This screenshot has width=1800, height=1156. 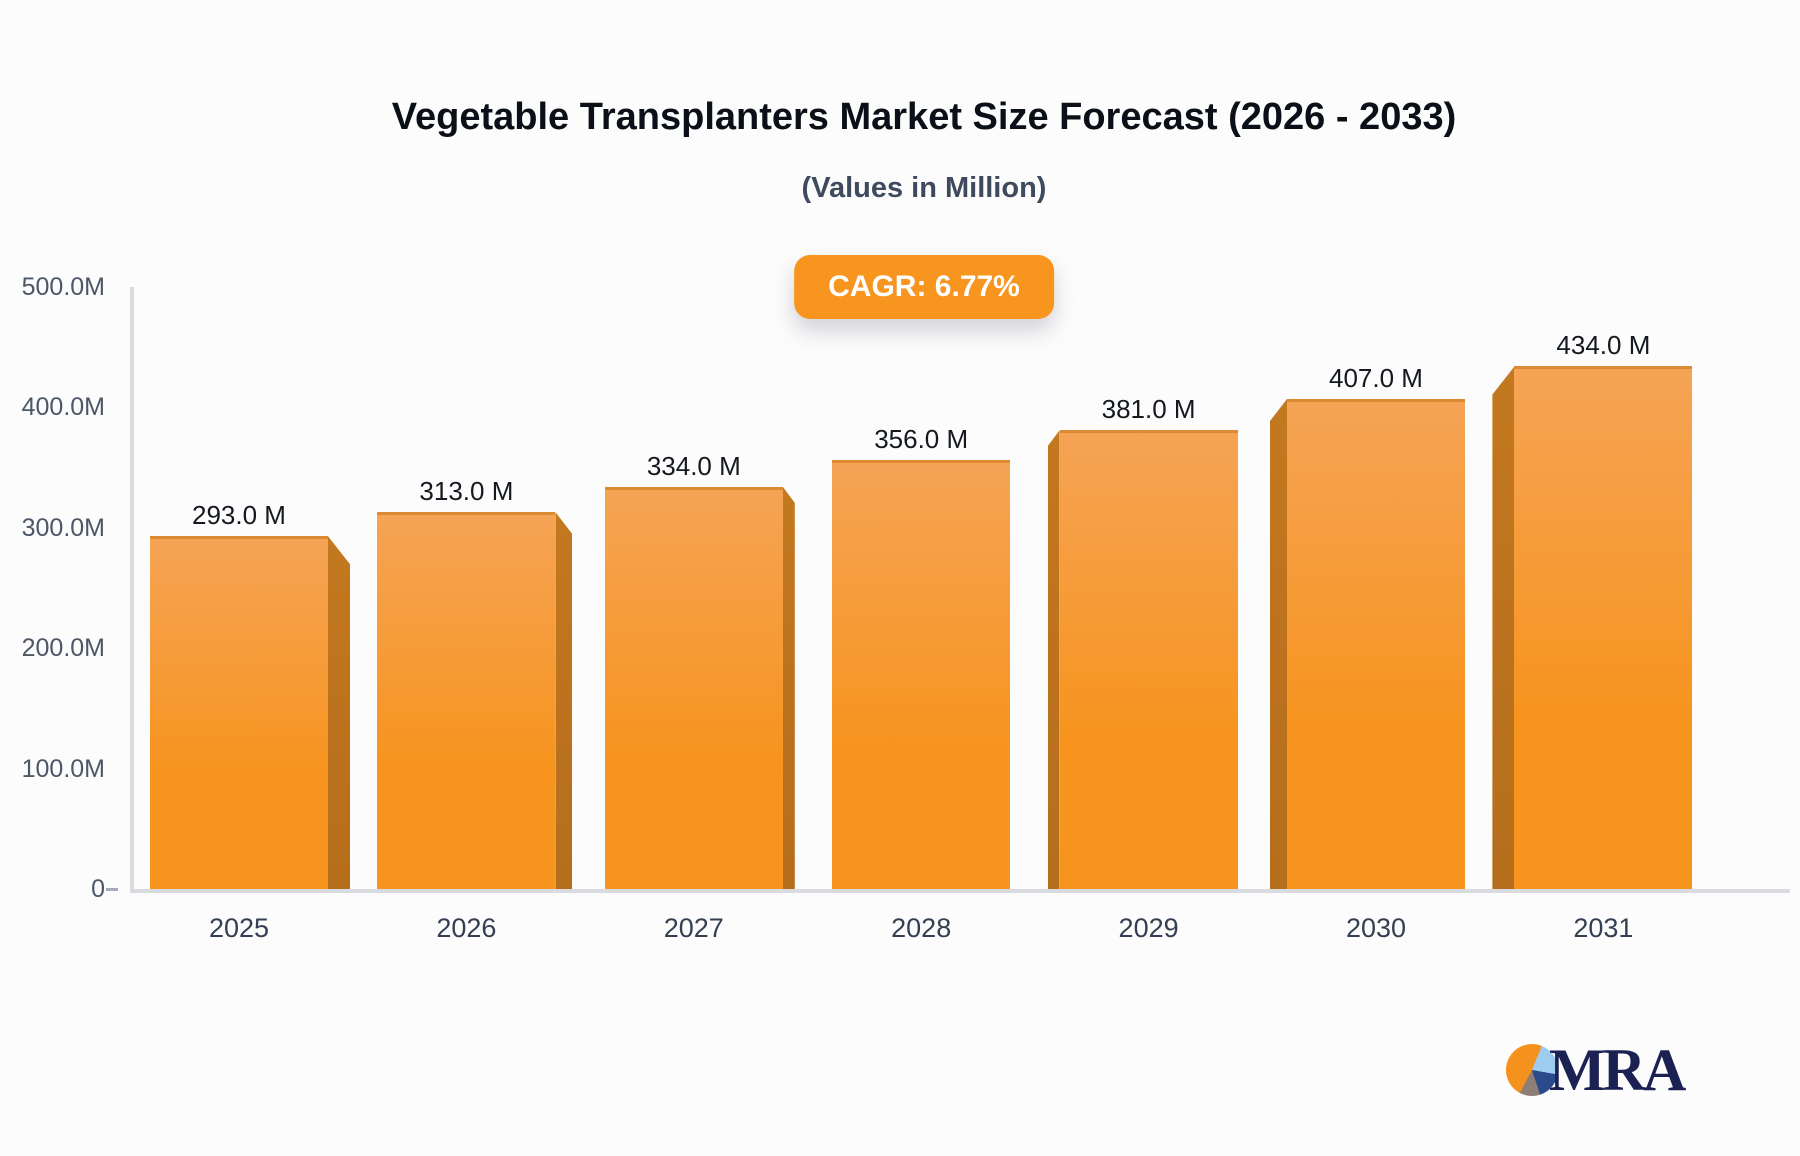 I want to click on x-axis-label-2030: 2030, so click(x=1376, y=928).